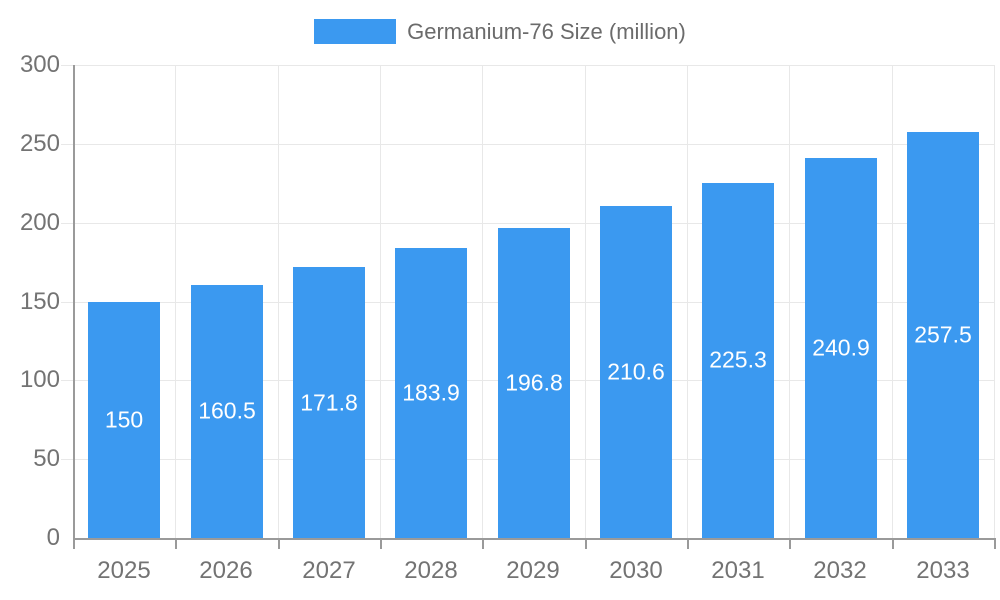  I want to click on y-axis-line, so click(74, 307).